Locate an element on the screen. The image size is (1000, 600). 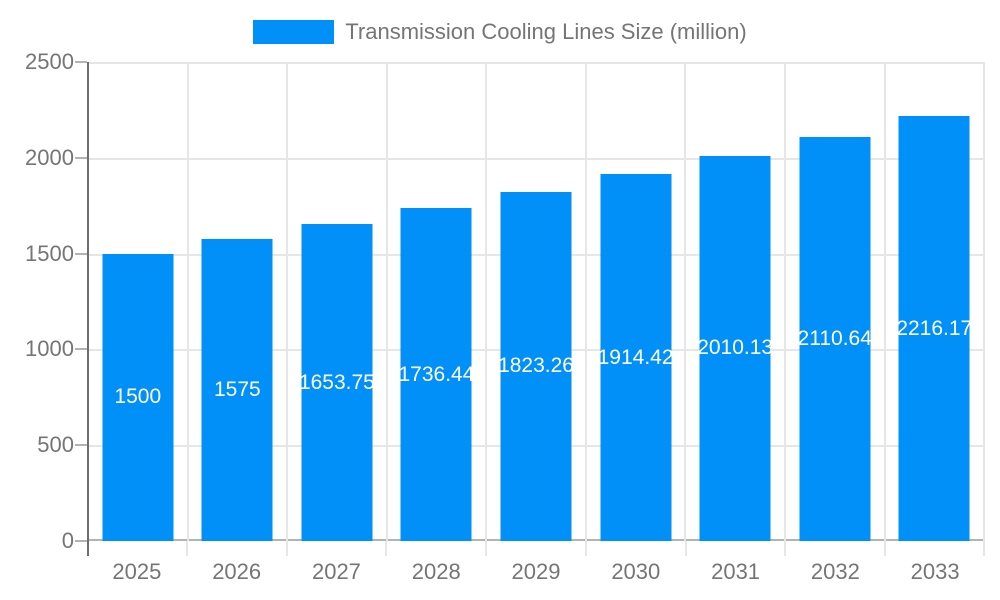
bar: 2216.17 is located at coordinates (934, 328).